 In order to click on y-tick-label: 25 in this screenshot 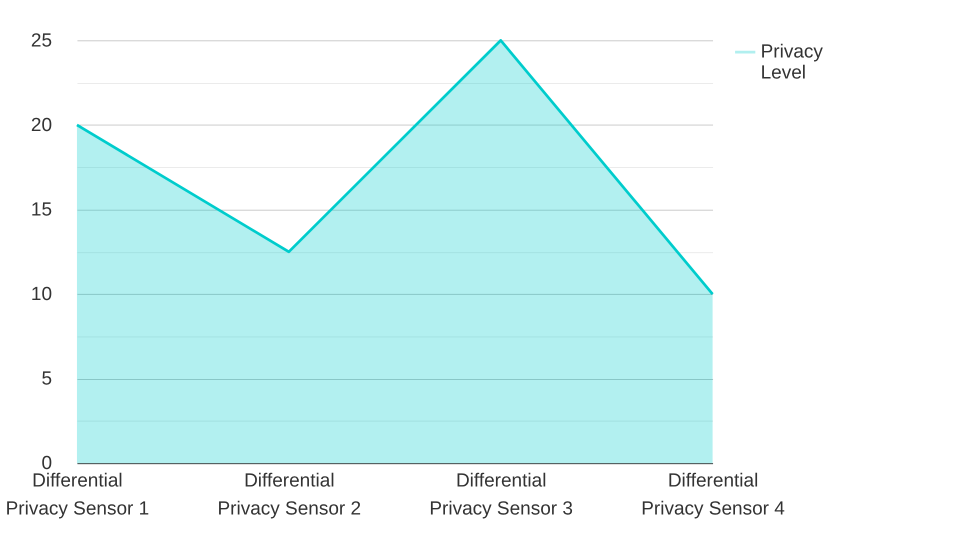, I will do `click(41, 41)`.